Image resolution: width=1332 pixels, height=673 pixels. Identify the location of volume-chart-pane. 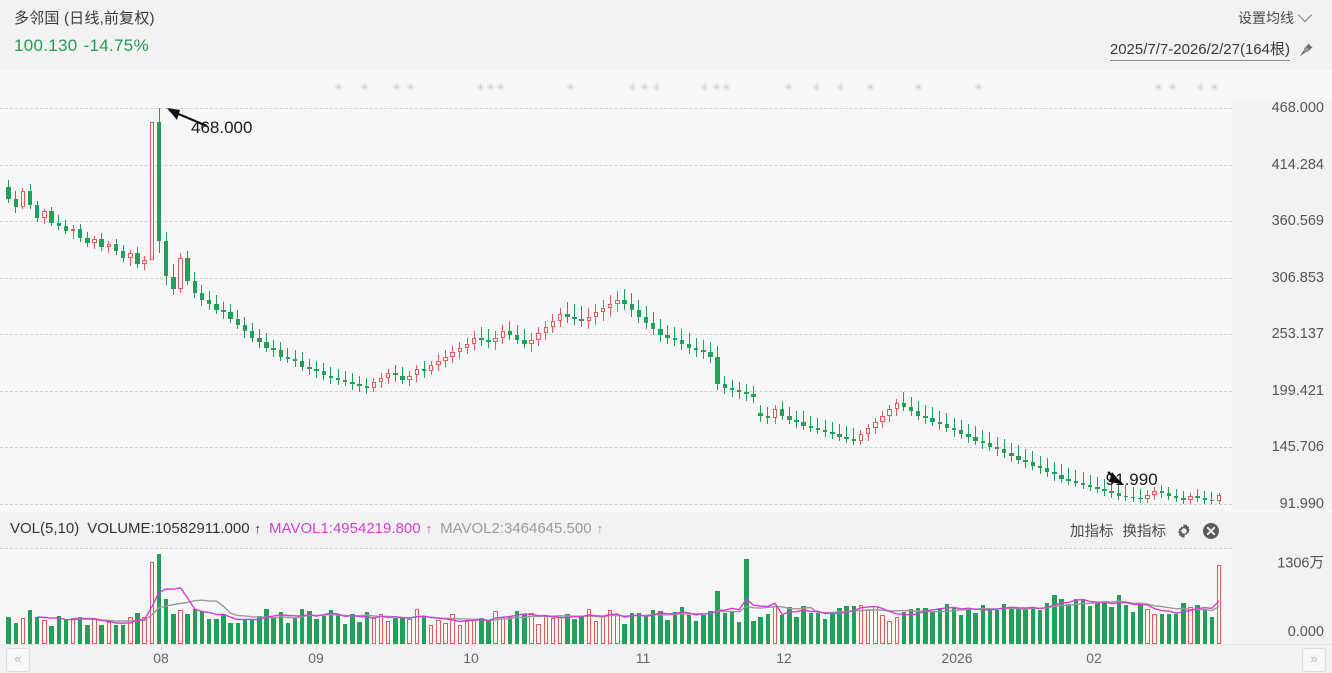
(616, 596).